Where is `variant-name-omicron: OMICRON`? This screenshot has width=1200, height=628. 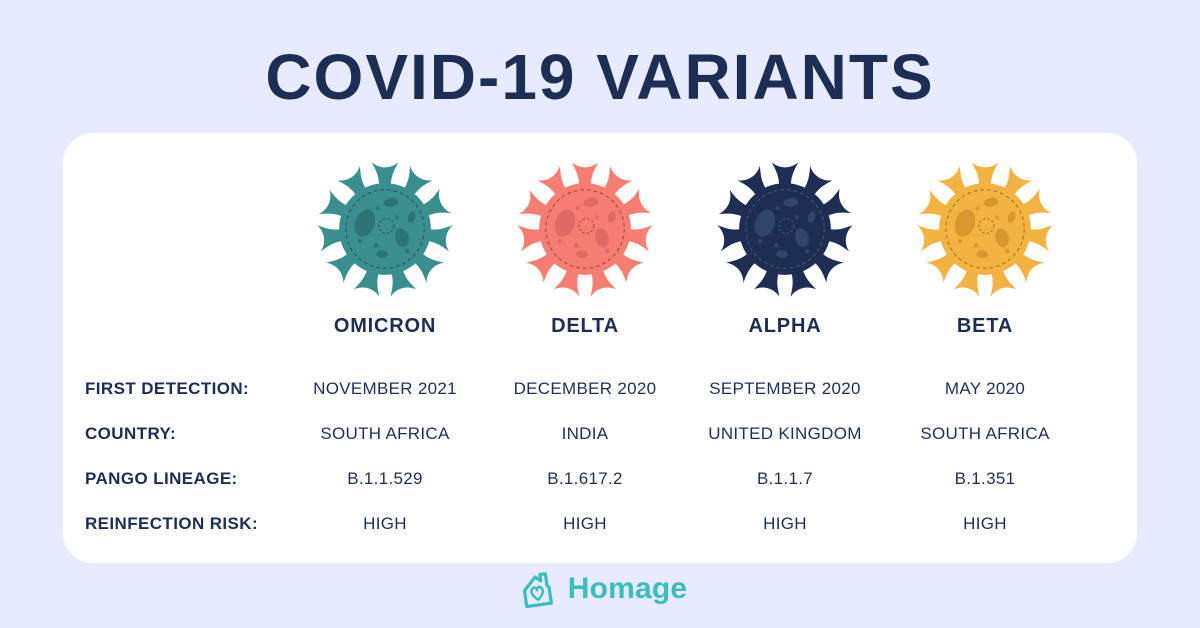 variant-name-omicron: OMICRON is located at coordinates (385, 326).